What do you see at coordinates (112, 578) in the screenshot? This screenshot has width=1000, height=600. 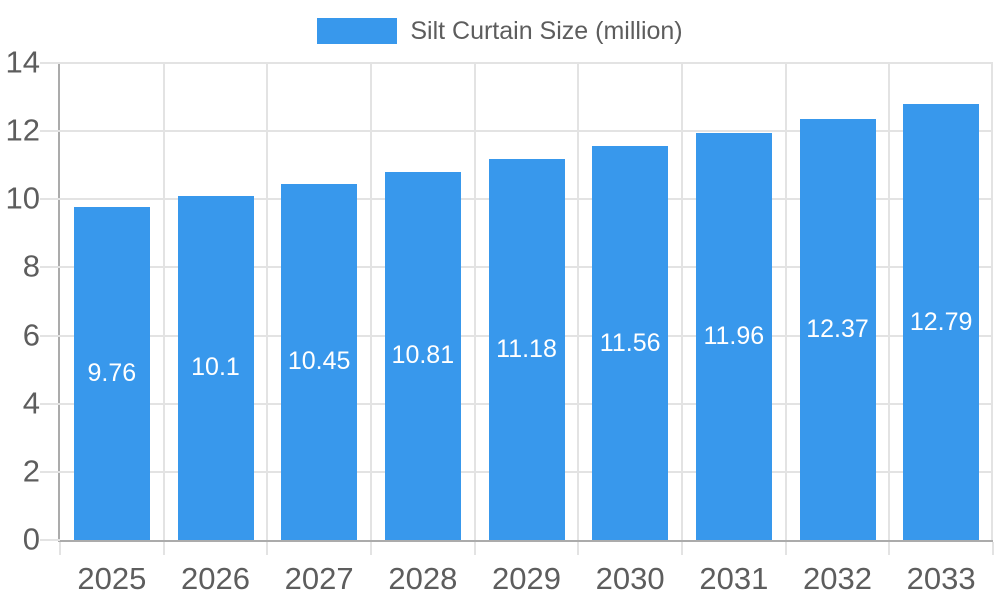 I see `x-tick-label: 2025` at bounding box center [112, 578].